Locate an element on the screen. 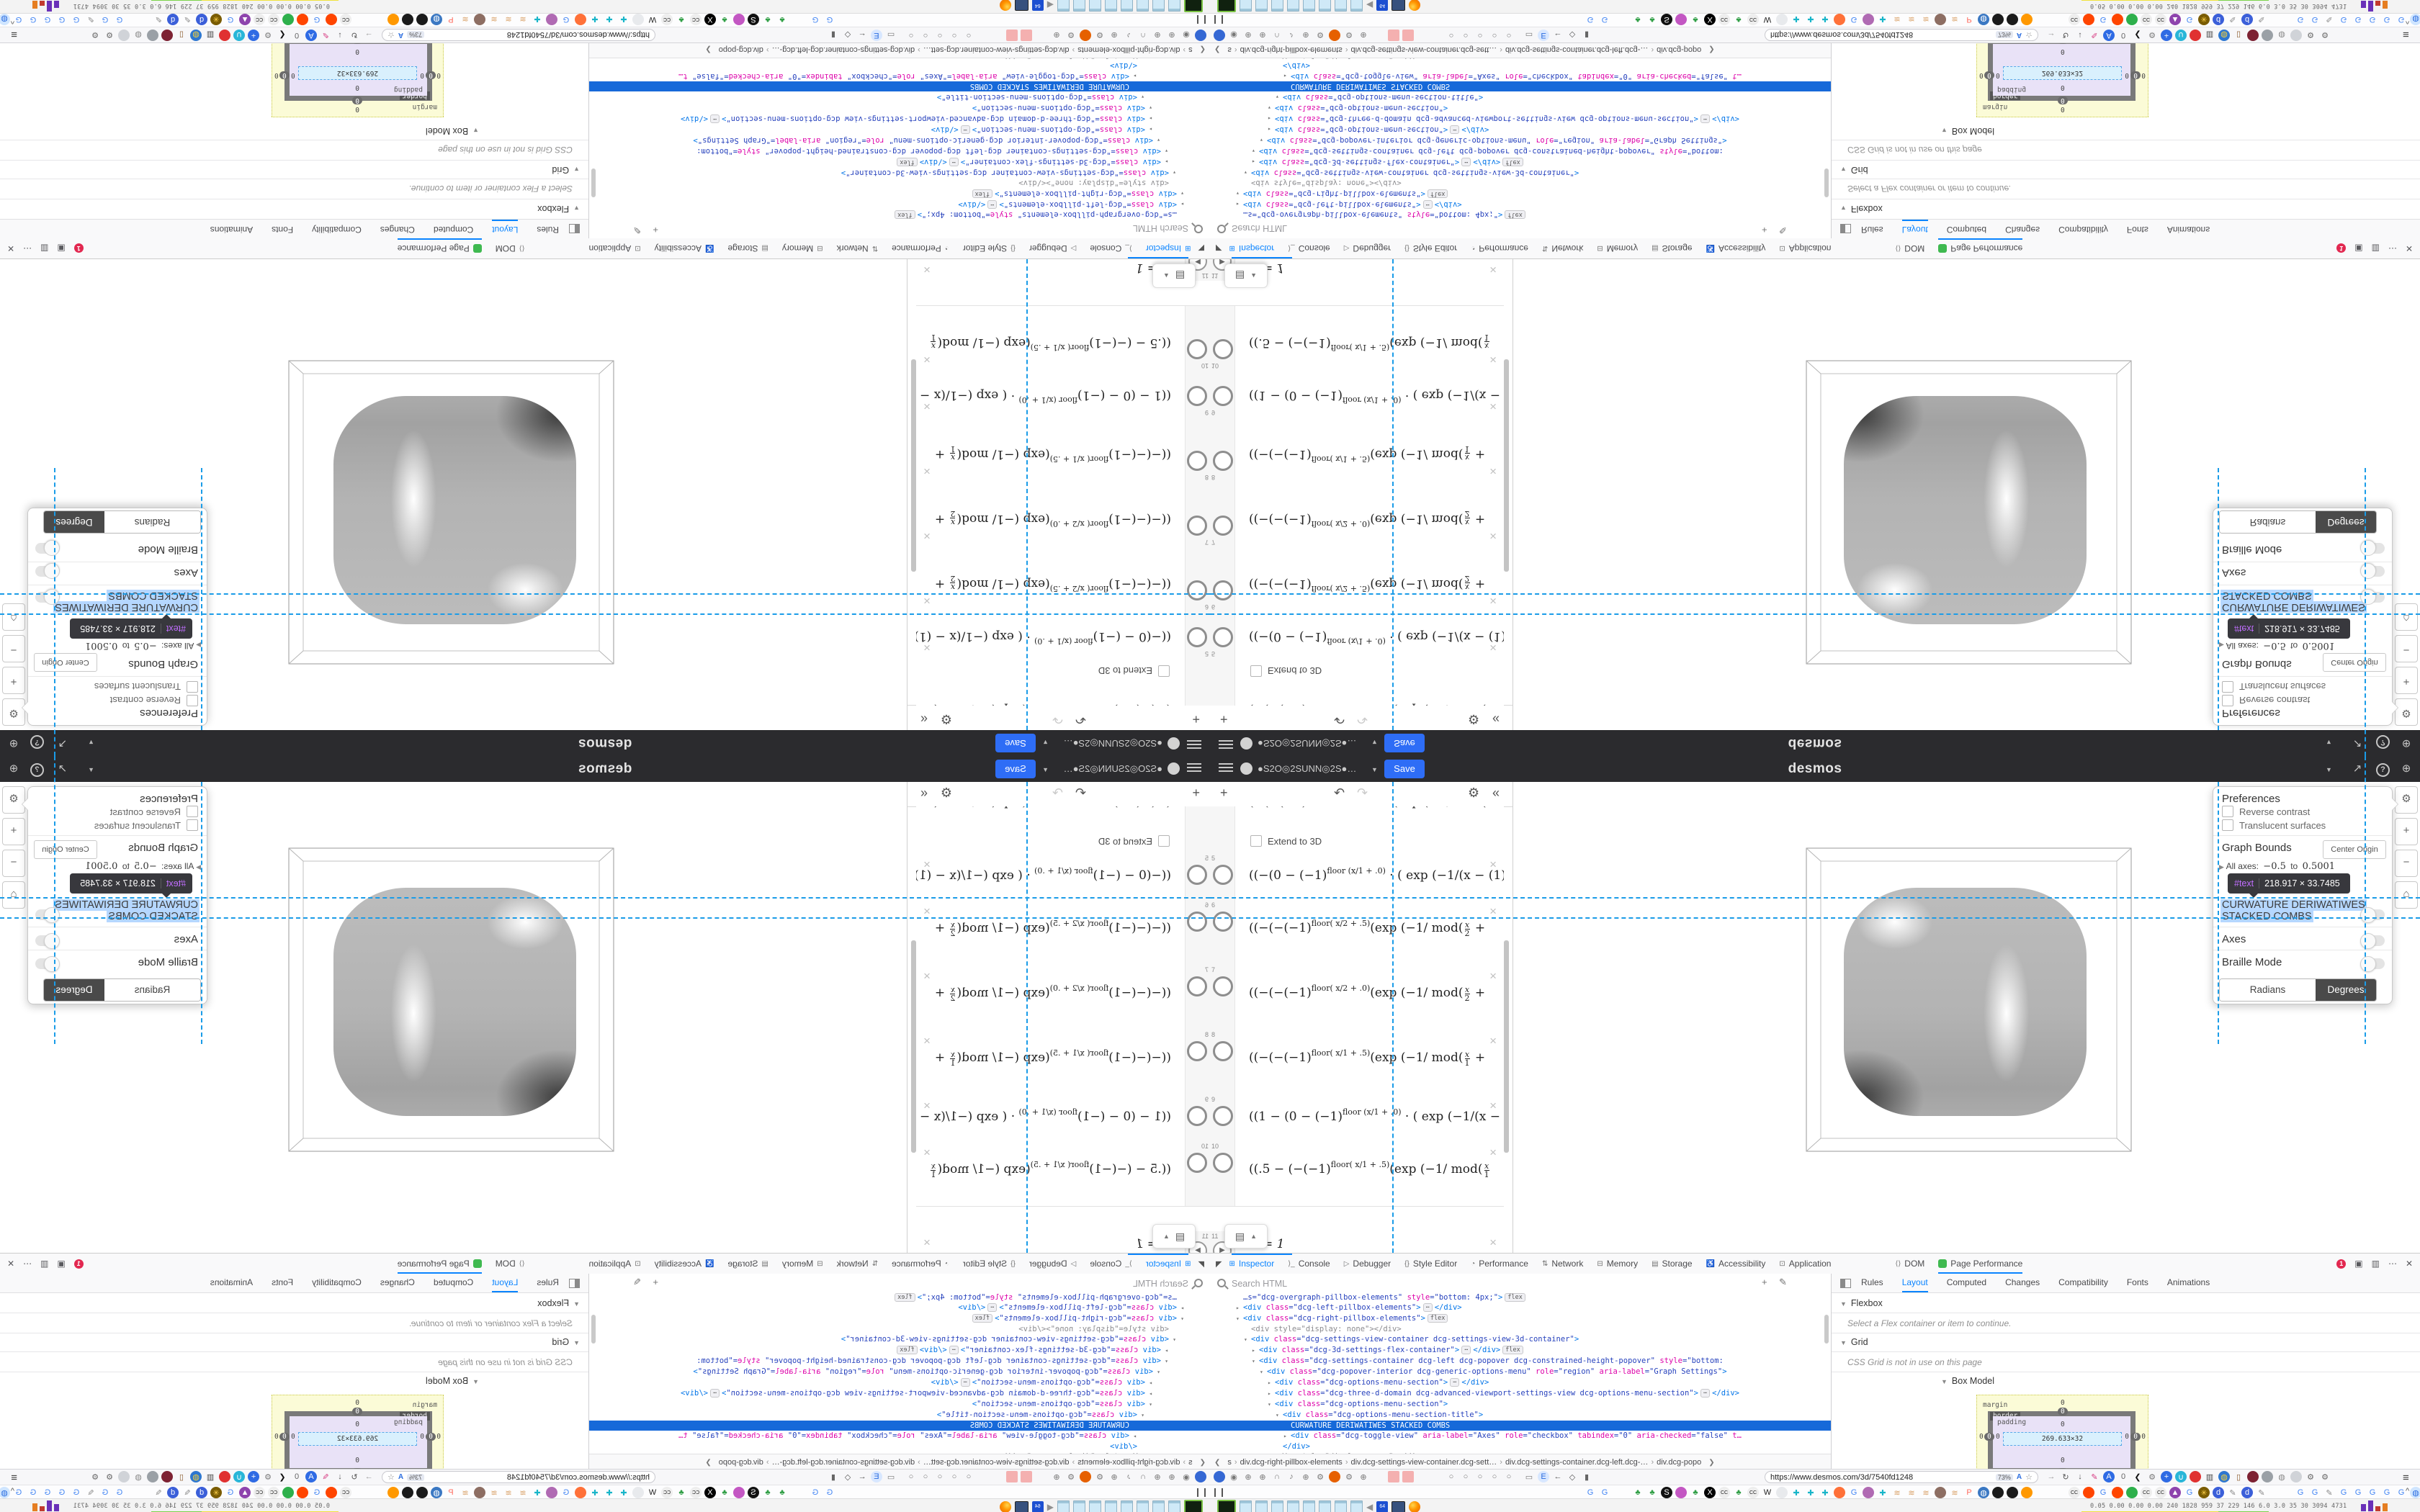 The height and width of the screenshot is (1512, 2420). sidebar-tab-rules: Rules is located at coordinates (548, 1282).